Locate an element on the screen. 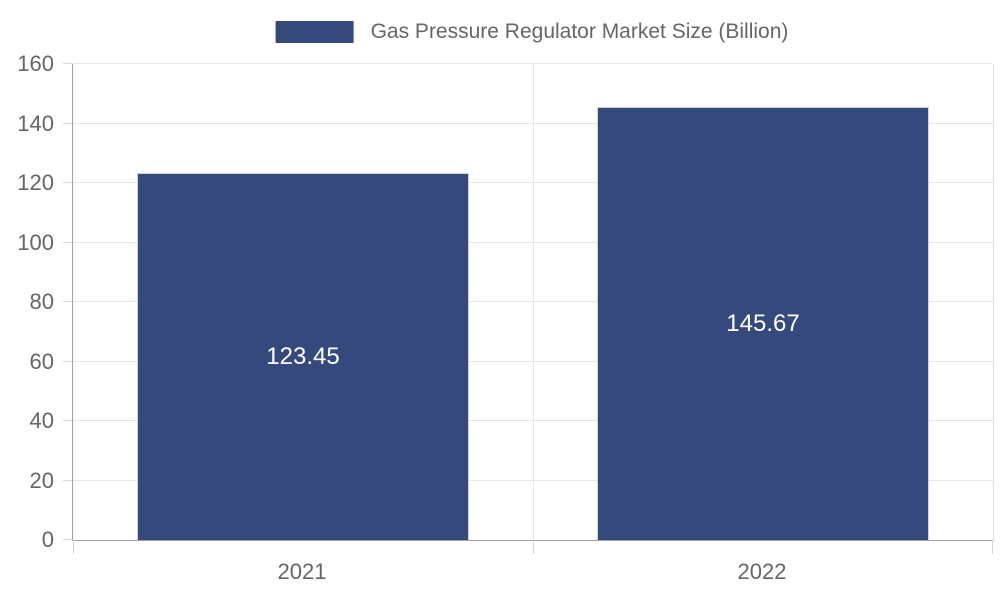 The height and width of the screenshot is (600, 1000). bar-value-label: 123.45 is located at coordinates (303, 356).